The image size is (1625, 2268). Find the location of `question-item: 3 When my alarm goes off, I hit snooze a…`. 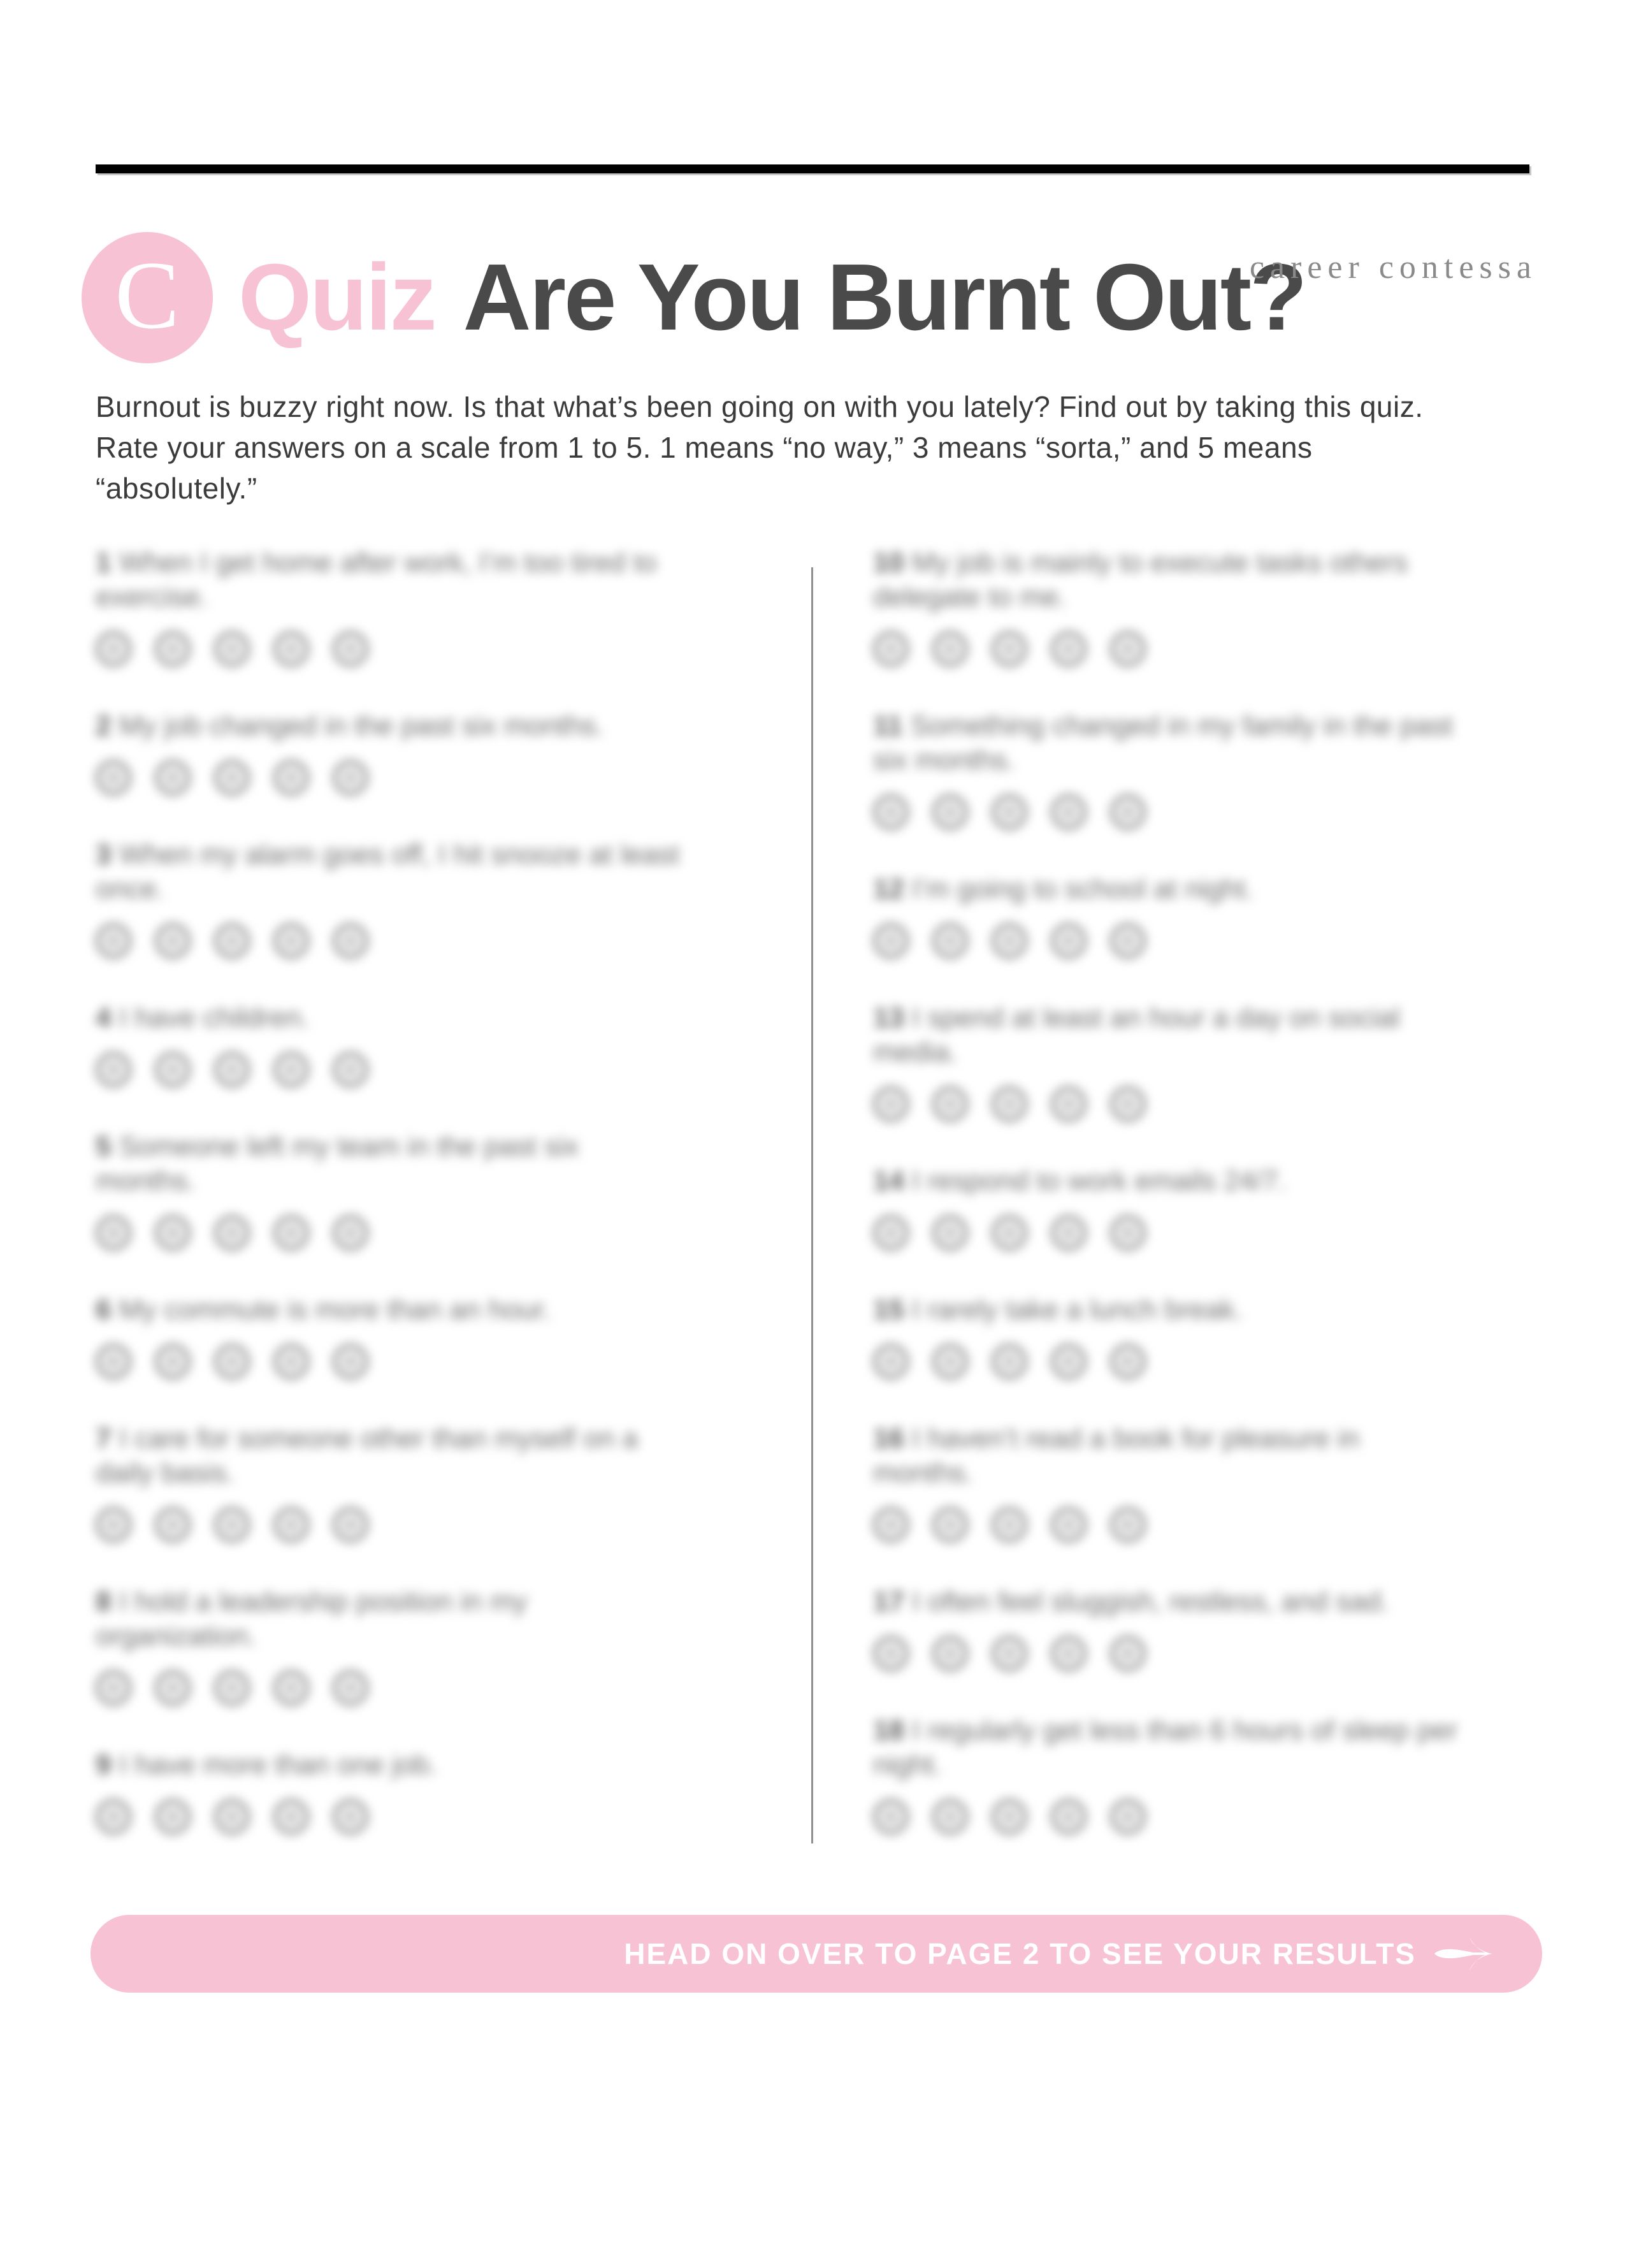

question-item: 3 When my alarm goes off, I hit snooze a… is located at coordinates (424, 899).